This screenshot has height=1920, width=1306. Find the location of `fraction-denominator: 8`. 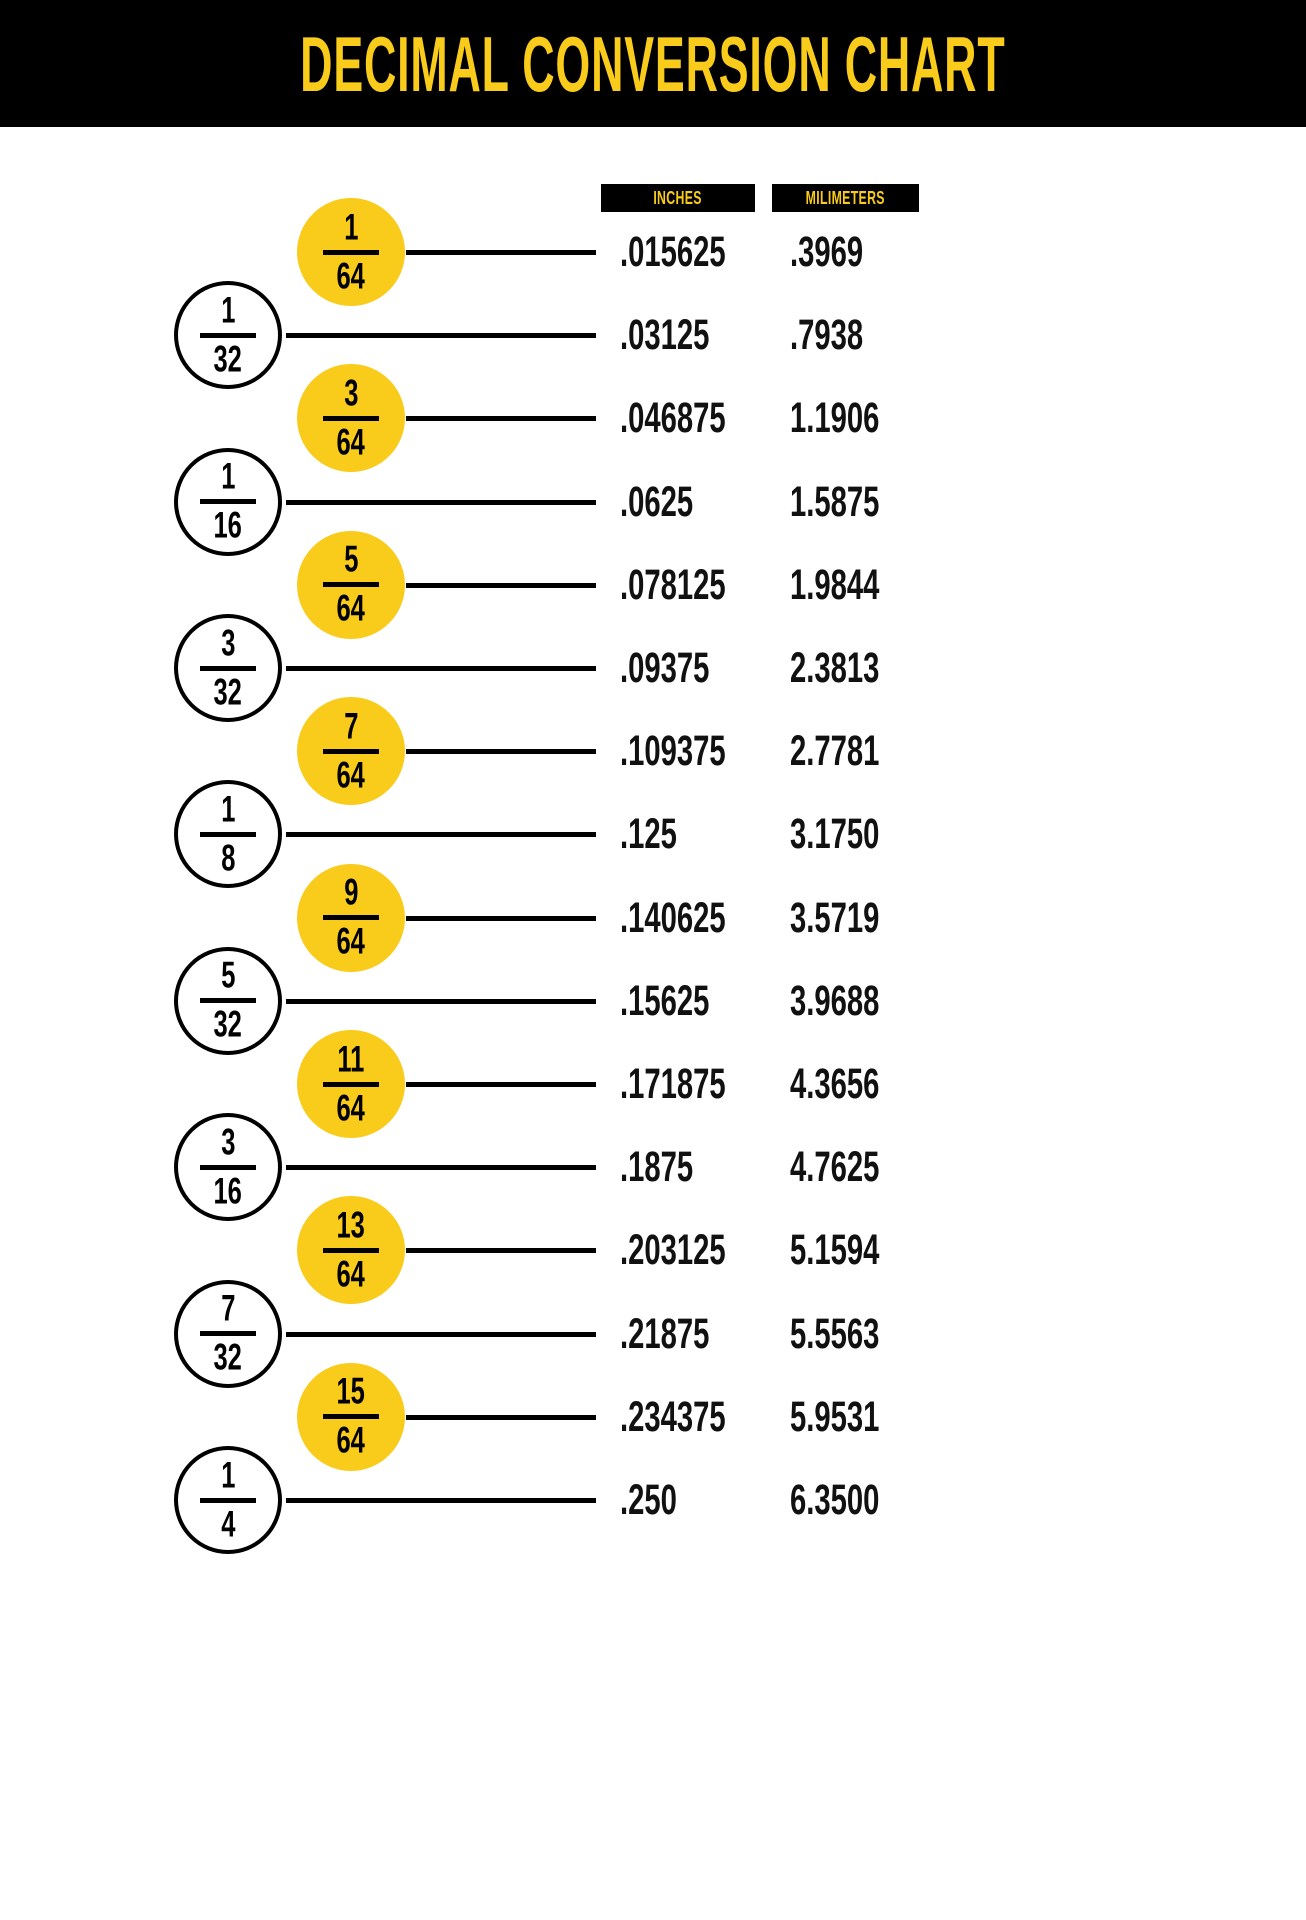

fraction-denominator: 8 is located at coordinates (228, 858).